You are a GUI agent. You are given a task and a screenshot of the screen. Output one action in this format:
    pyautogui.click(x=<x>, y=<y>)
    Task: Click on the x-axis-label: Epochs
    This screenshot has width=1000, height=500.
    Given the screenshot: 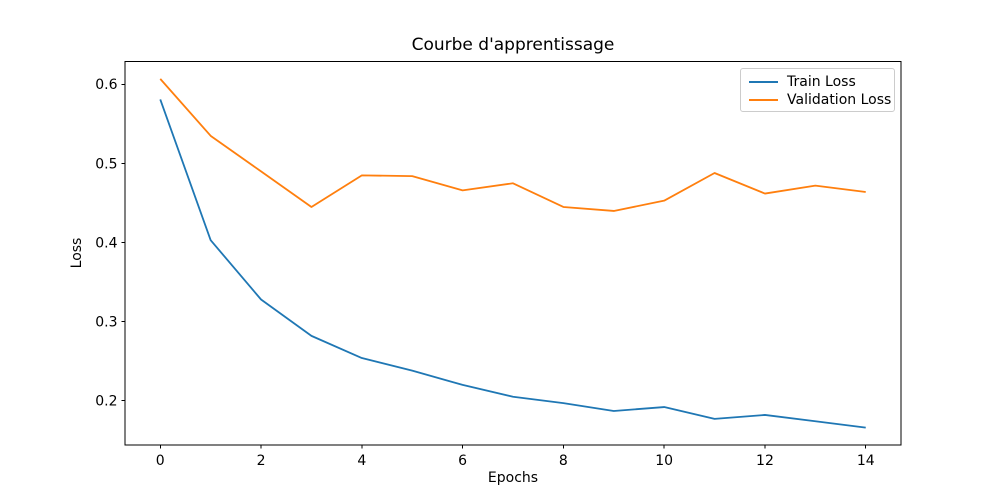 What is the action you would take?
    pyautogui.click(x=513, y=478)
    